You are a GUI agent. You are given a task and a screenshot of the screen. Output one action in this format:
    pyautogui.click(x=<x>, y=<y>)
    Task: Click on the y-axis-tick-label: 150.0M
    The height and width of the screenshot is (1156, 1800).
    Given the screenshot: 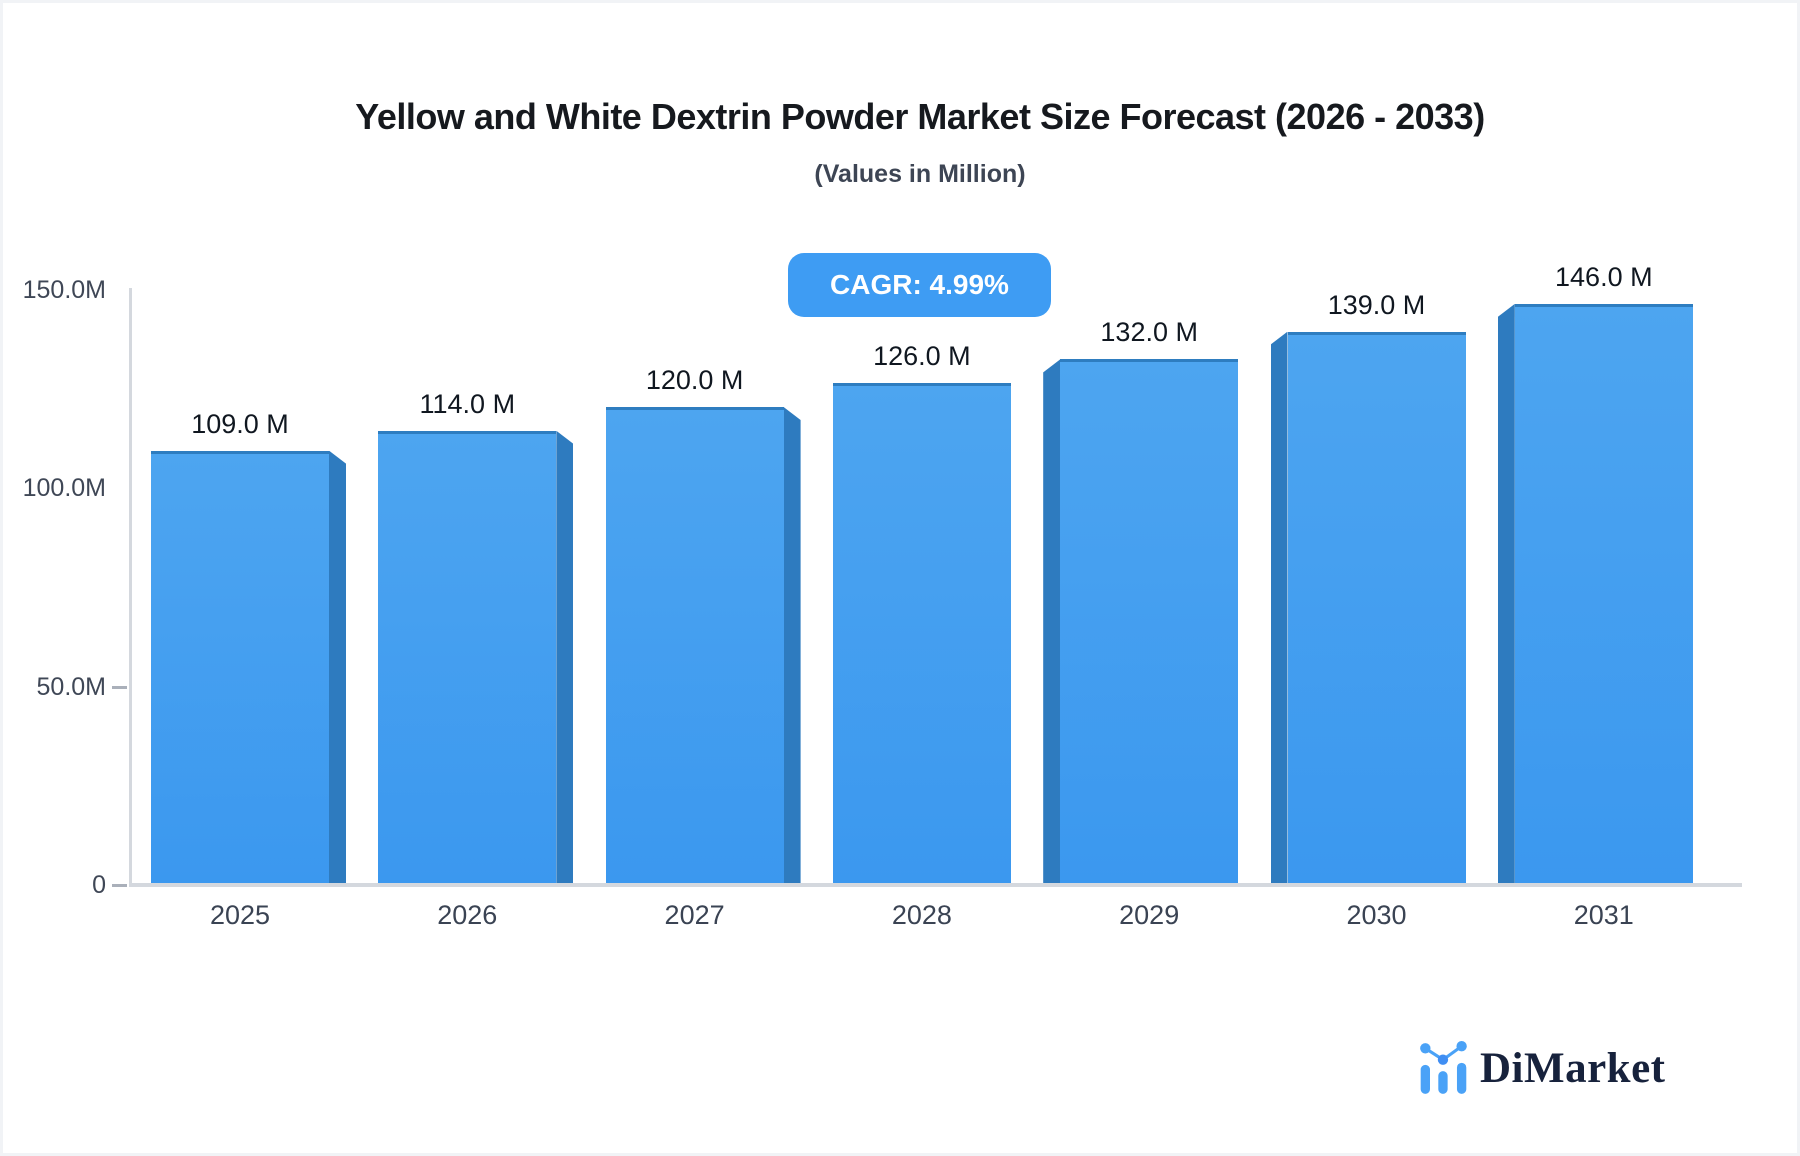 What is the action you would take?
    pyautogui.click(x=64, y=290)
    